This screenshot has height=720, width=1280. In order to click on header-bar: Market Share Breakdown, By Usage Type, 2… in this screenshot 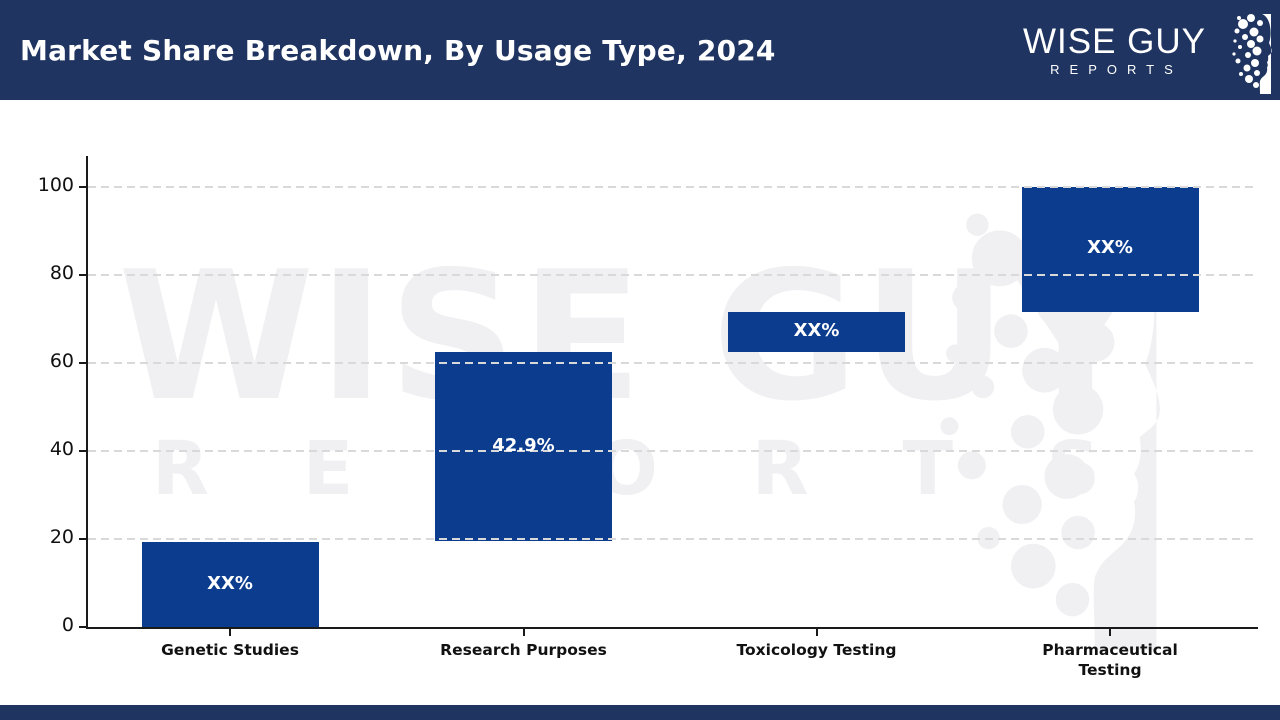, I will do `click(640, 50)`.